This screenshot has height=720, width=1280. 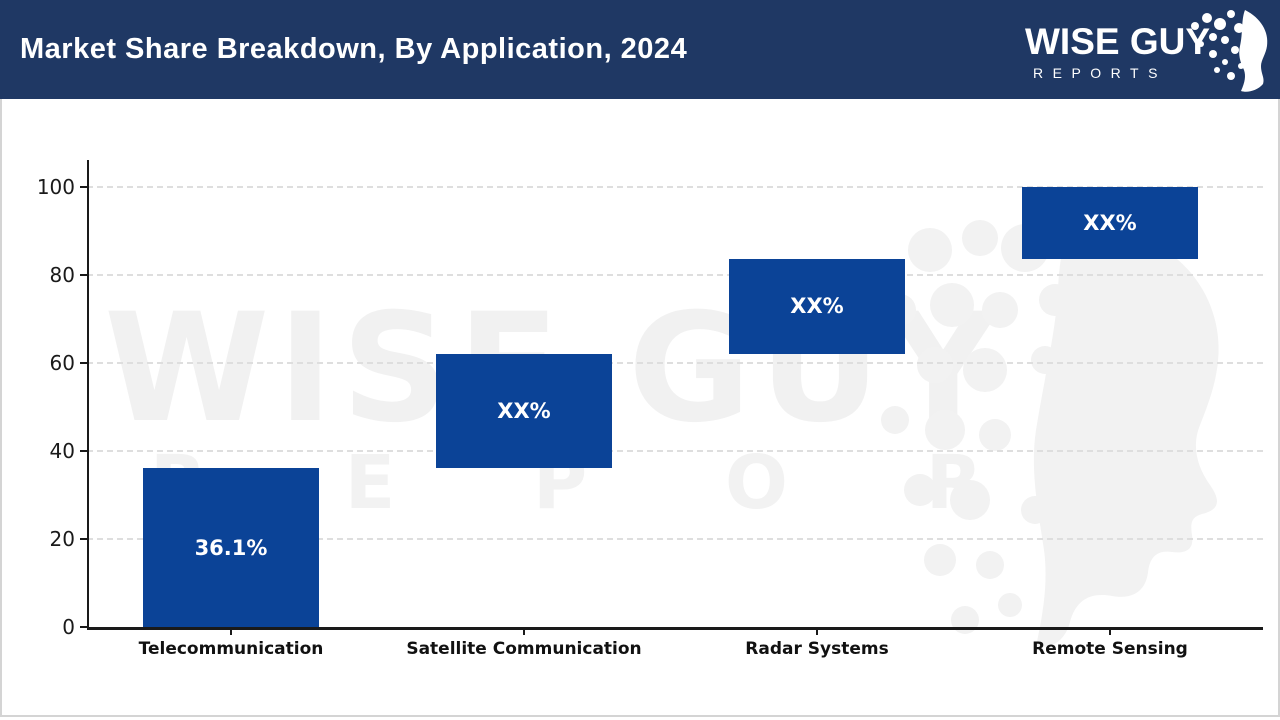 What do you see at coordinates (88, 394) in the screenshot?
I see `y-axis-spine` at bounding box center [88, 394].